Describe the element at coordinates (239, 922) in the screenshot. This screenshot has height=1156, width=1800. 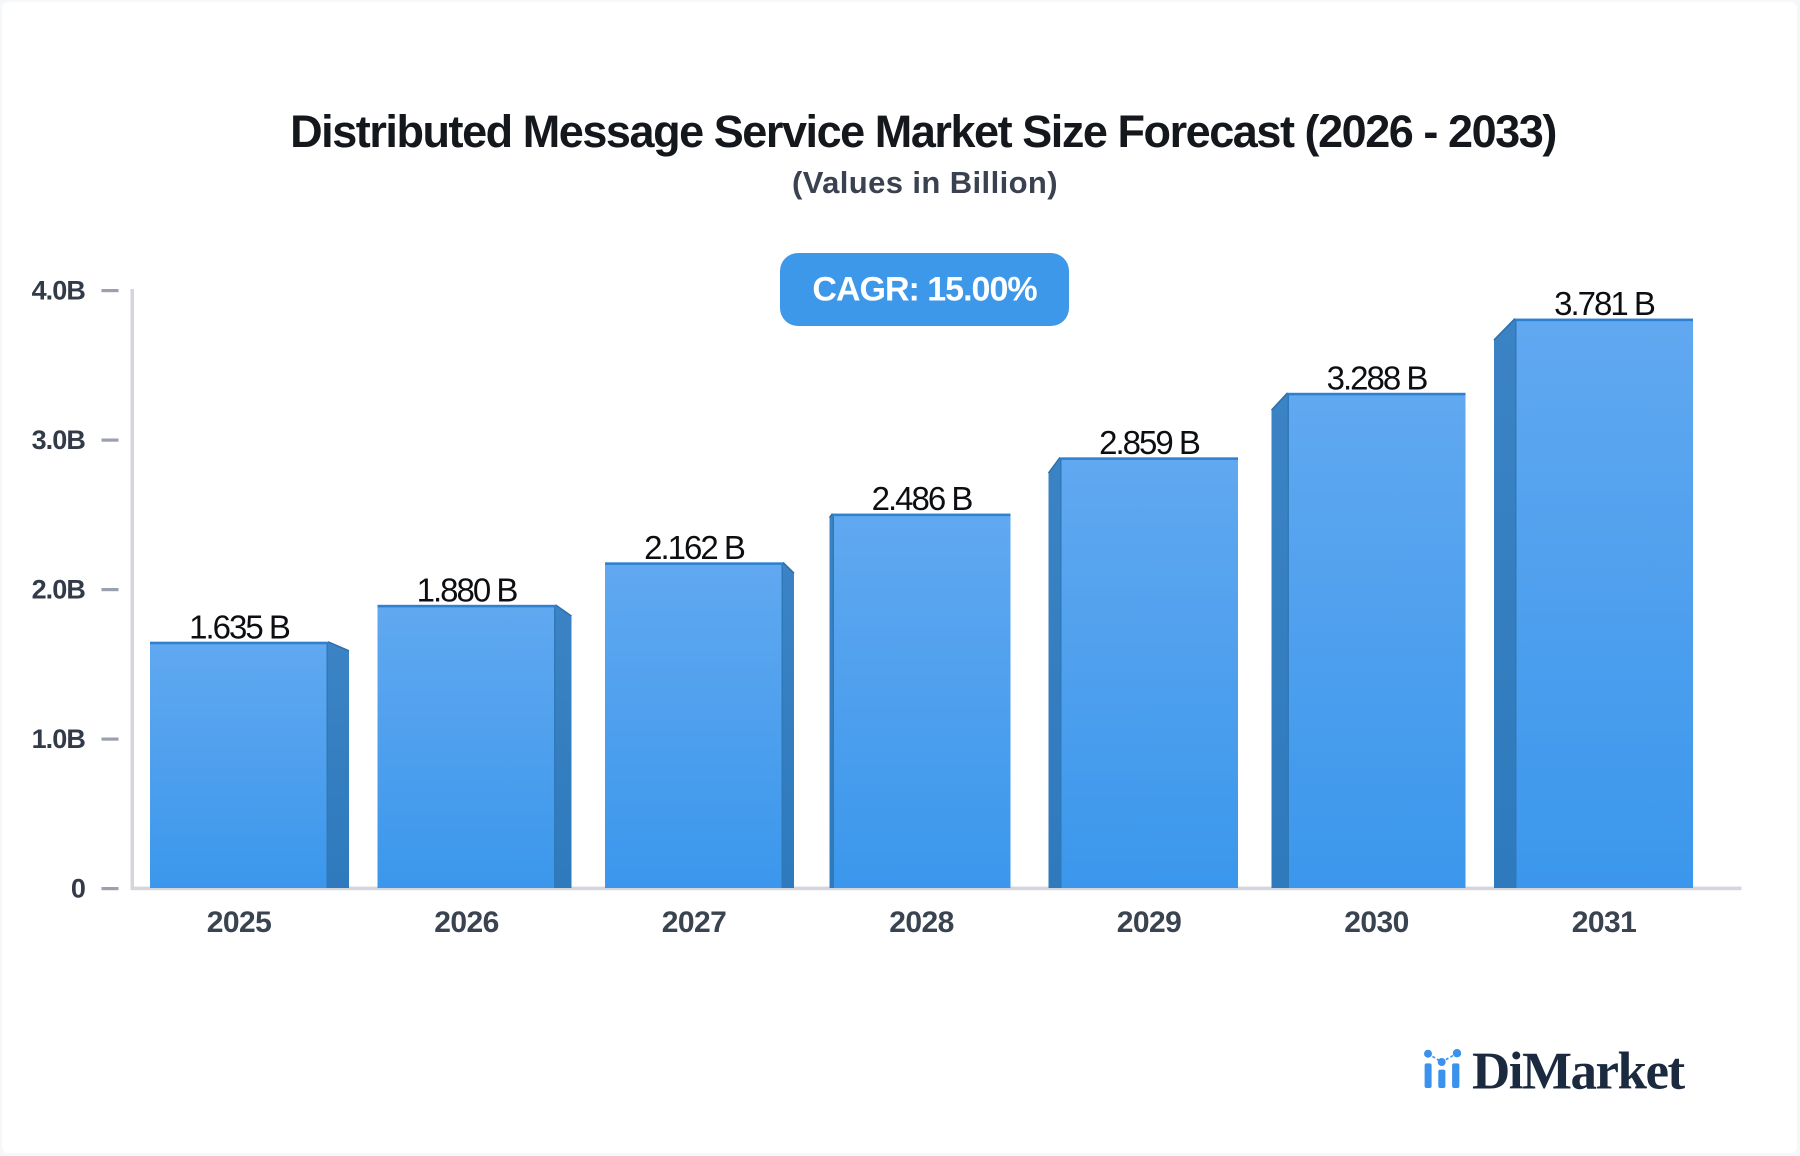
I see `svg-text: 2025` at that location.